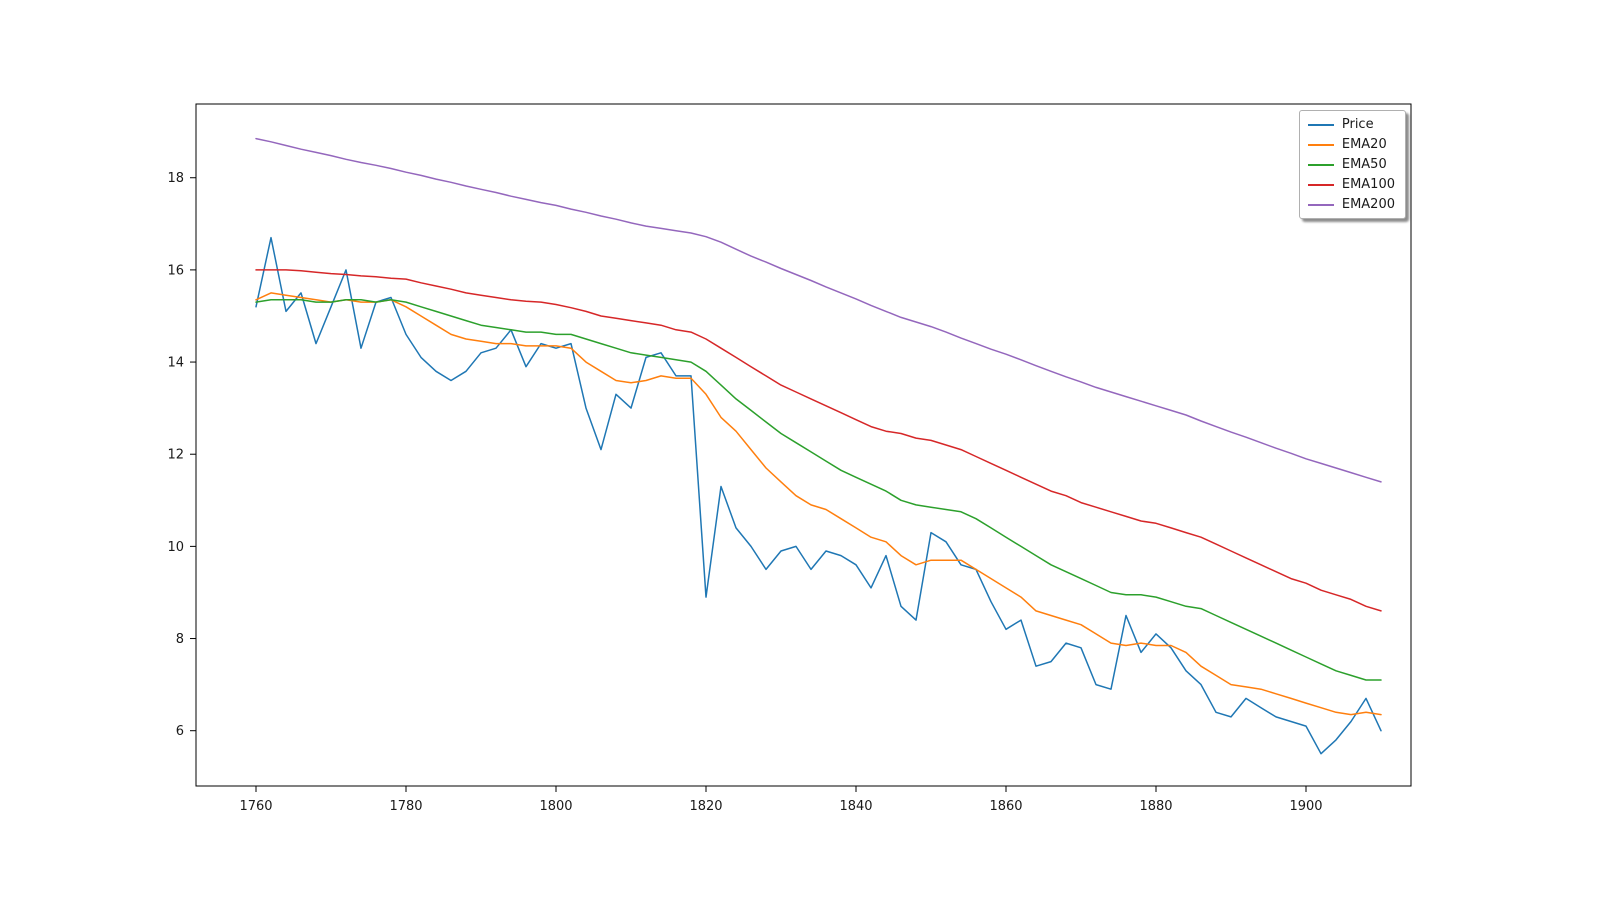  Describe the element at coordinates (175, 547) in the screenshot. I see `y-tick-label: 10` at that location.